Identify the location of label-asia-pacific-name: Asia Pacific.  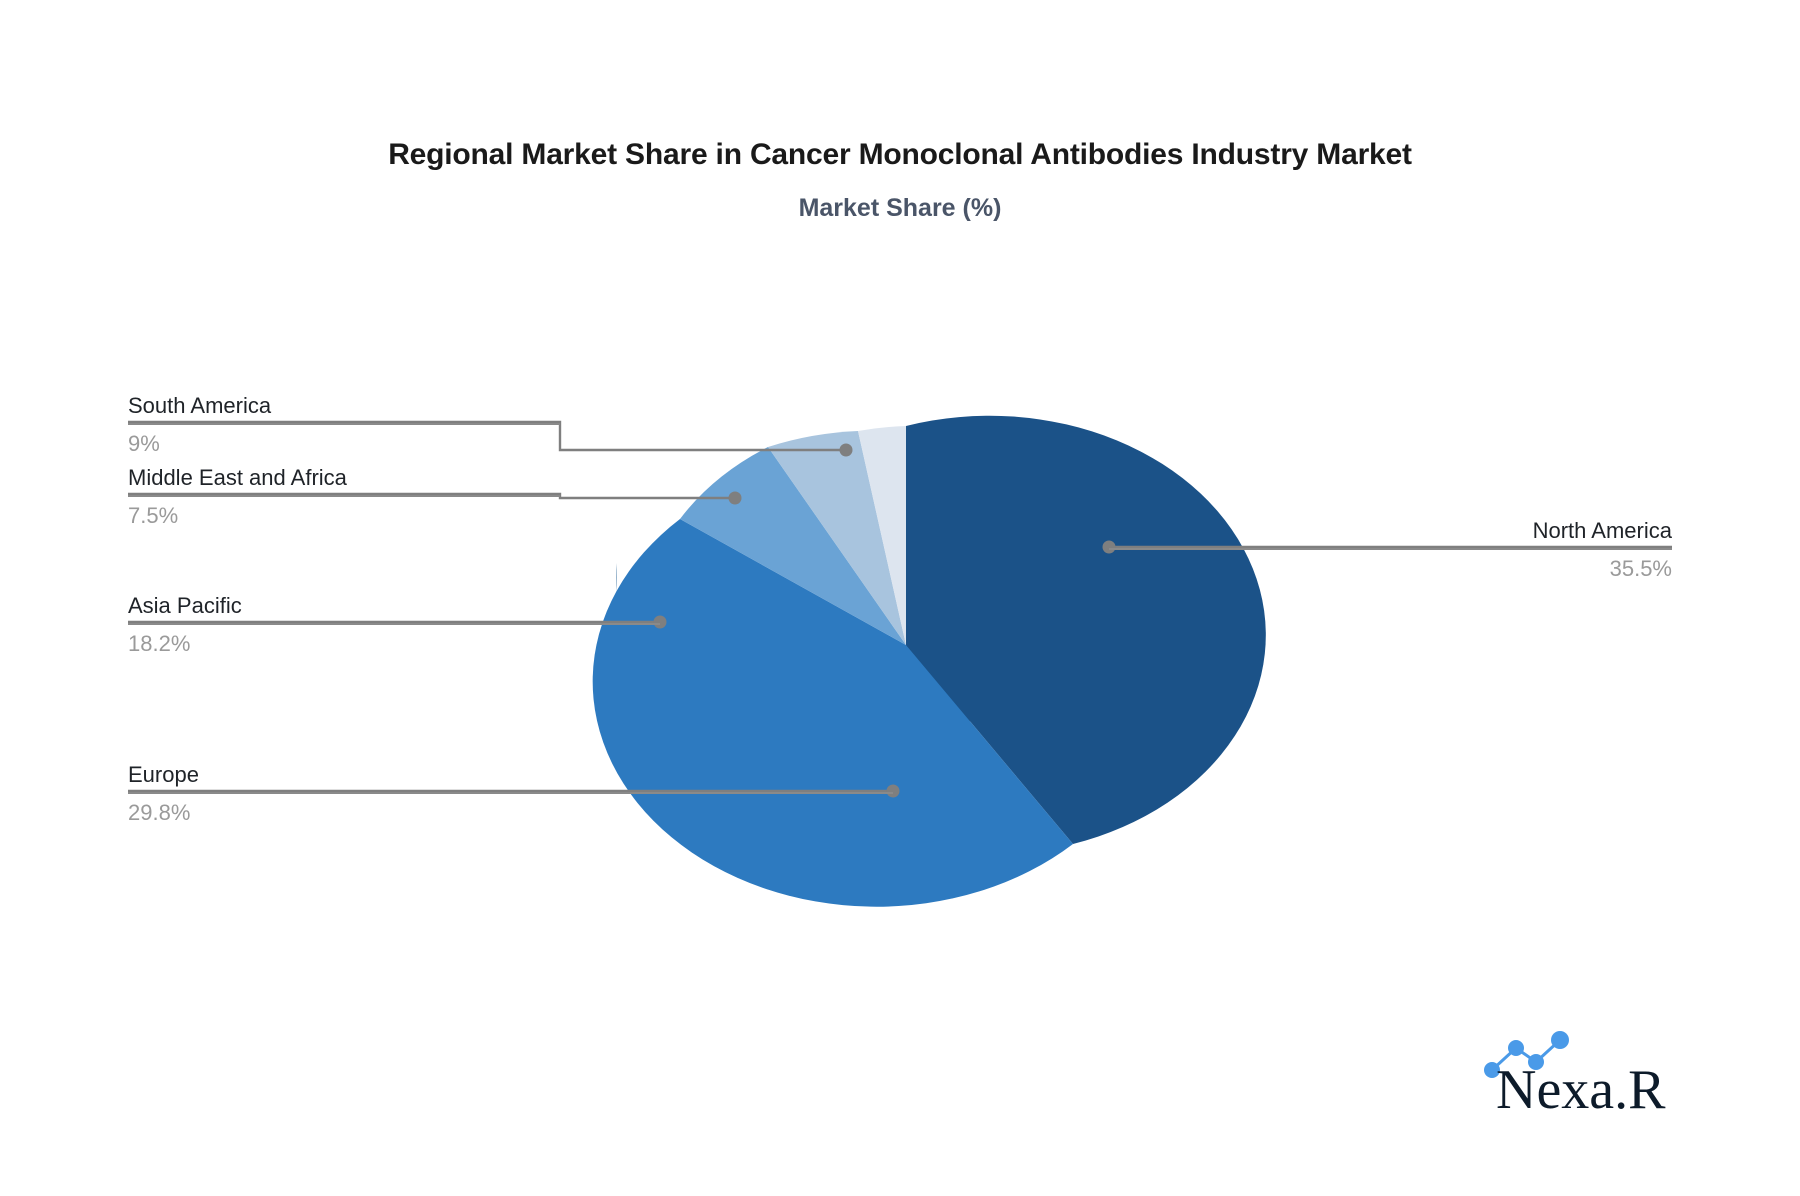
(185, 605).